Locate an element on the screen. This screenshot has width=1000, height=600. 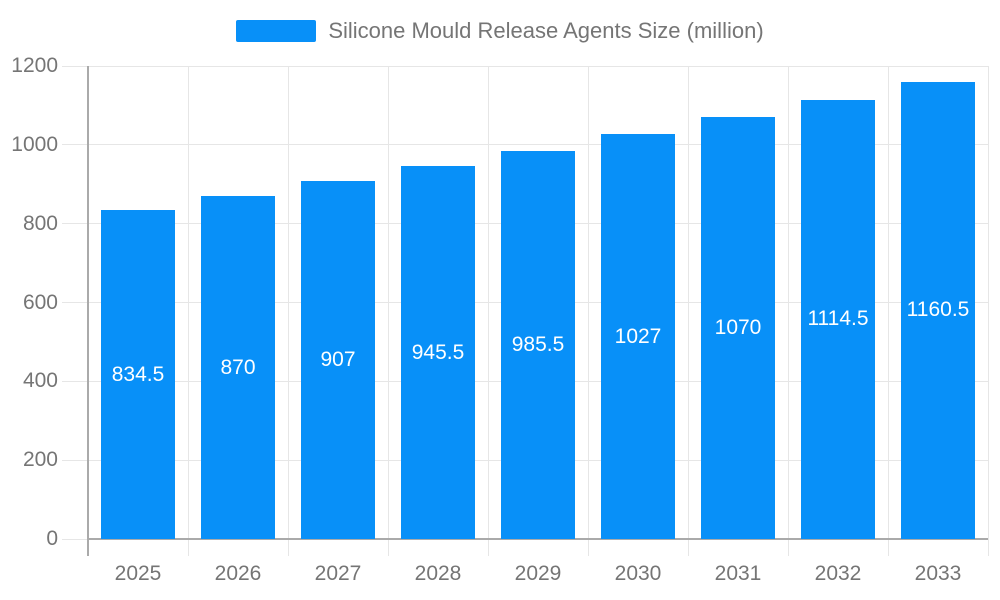
x-tick-label: 2030 is located at coordinates (638, 573).